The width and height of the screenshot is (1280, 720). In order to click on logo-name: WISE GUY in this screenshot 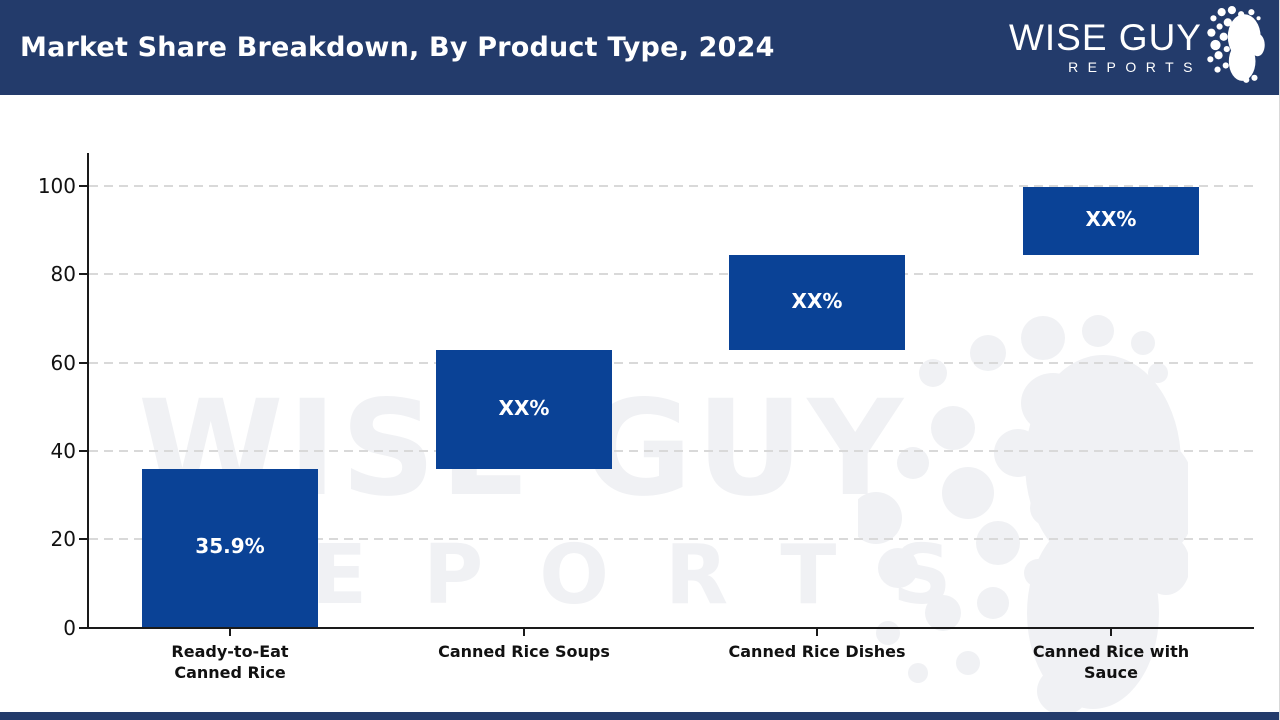, I will do `click(1105, 37)`.